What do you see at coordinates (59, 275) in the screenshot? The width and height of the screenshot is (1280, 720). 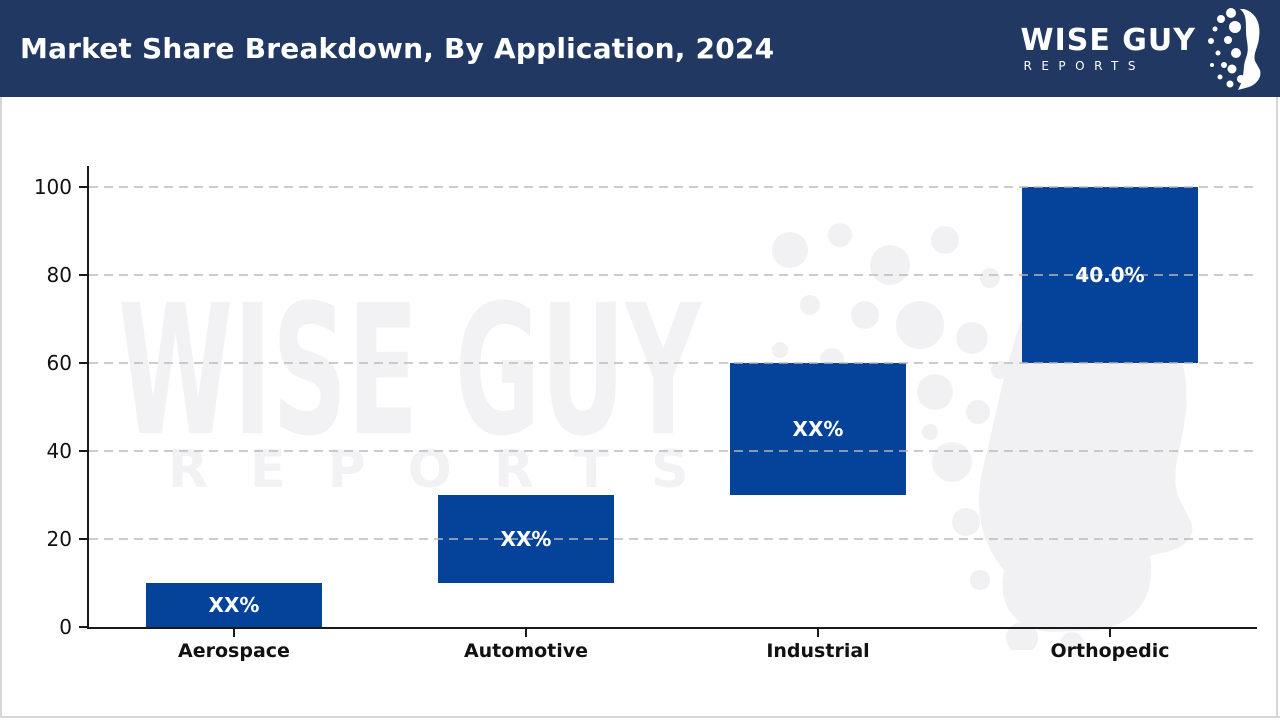 I see `y-tick-label: 80` at bounding box center [59, 275].